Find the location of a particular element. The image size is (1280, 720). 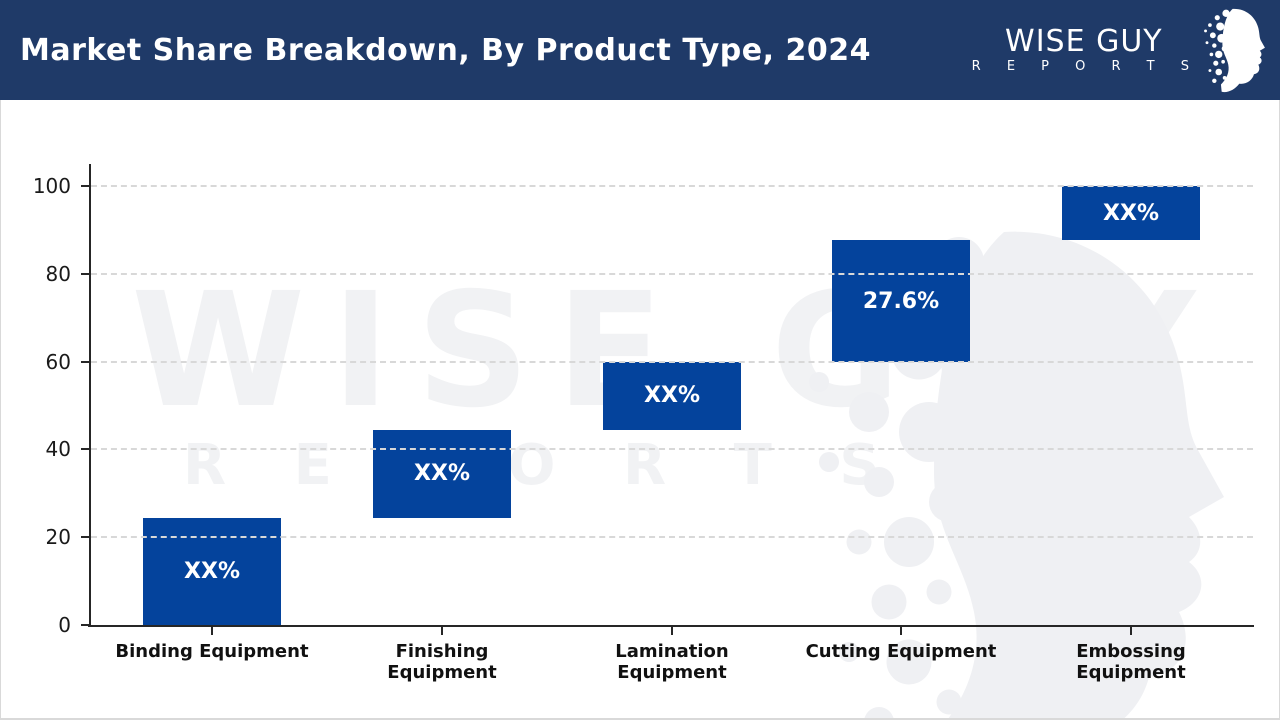

brand-logo-text: WISE GUY R E P O R T S is located at coordinates (1084, 50).